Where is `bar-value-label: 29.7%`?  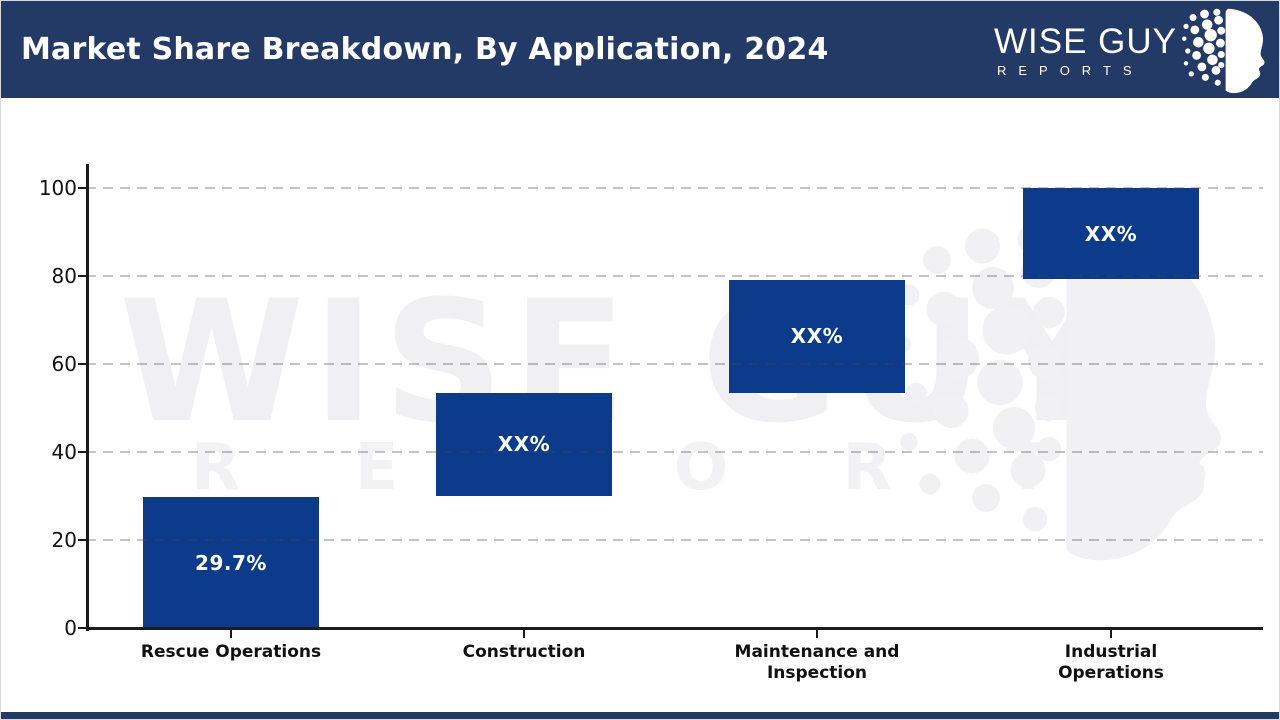 bar-value-label: 29.7% is located at coordinates (231, 562).